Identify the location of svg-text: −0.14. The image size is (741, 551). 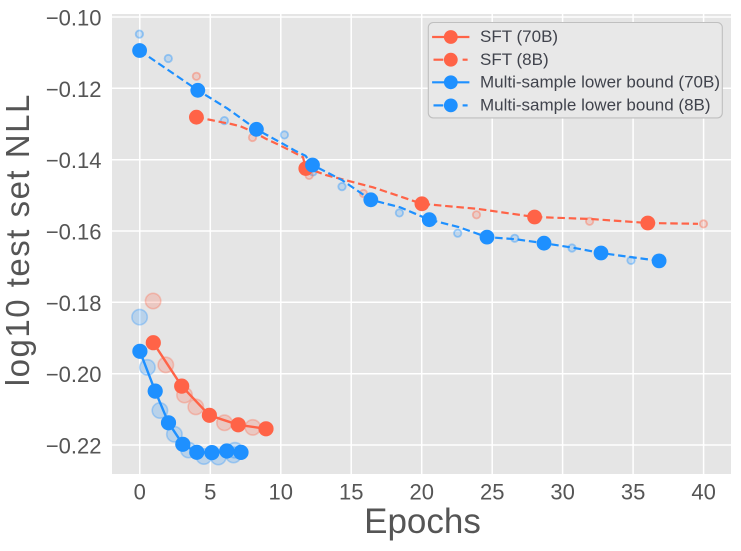
(74, 160).